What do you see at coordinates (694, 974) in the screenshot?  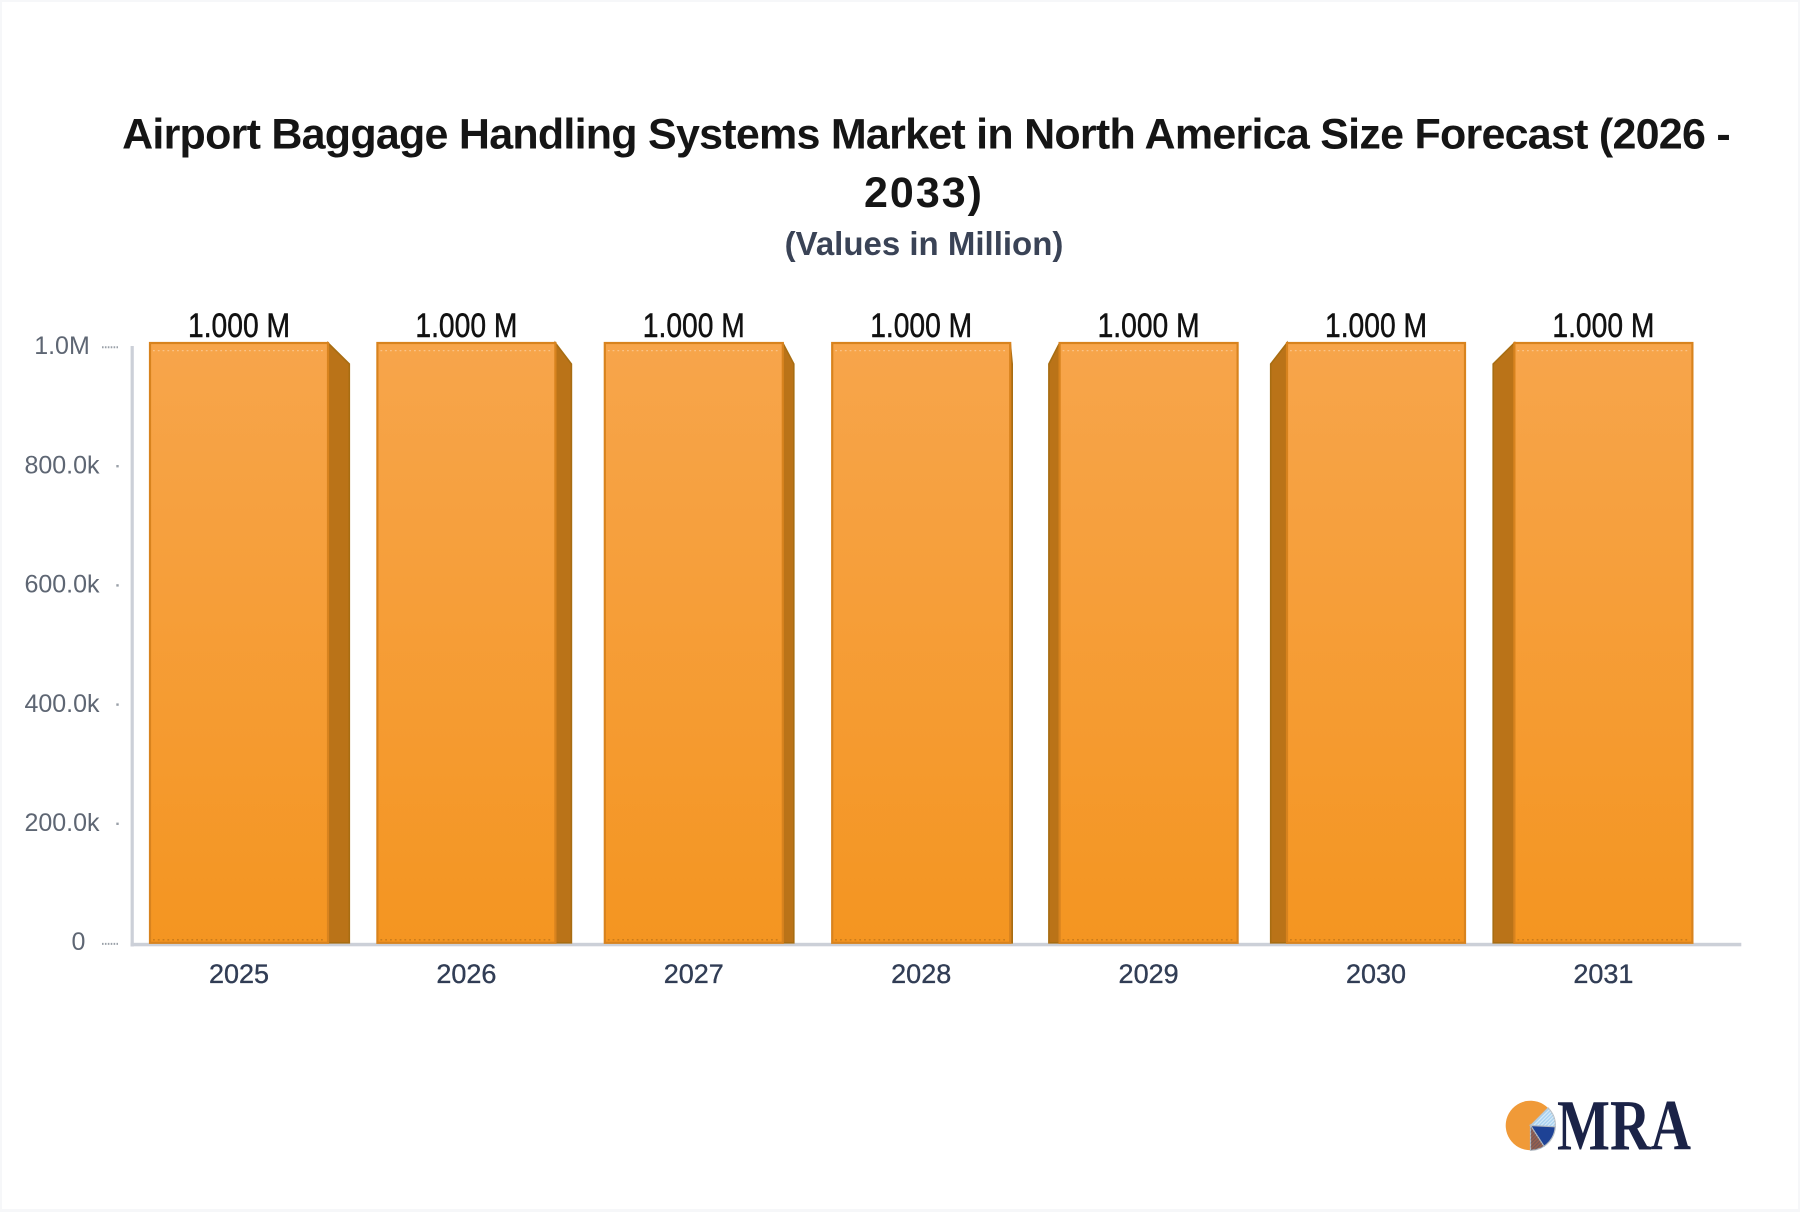 I see `svg-text: 2027` at bounding box center [694, 974].